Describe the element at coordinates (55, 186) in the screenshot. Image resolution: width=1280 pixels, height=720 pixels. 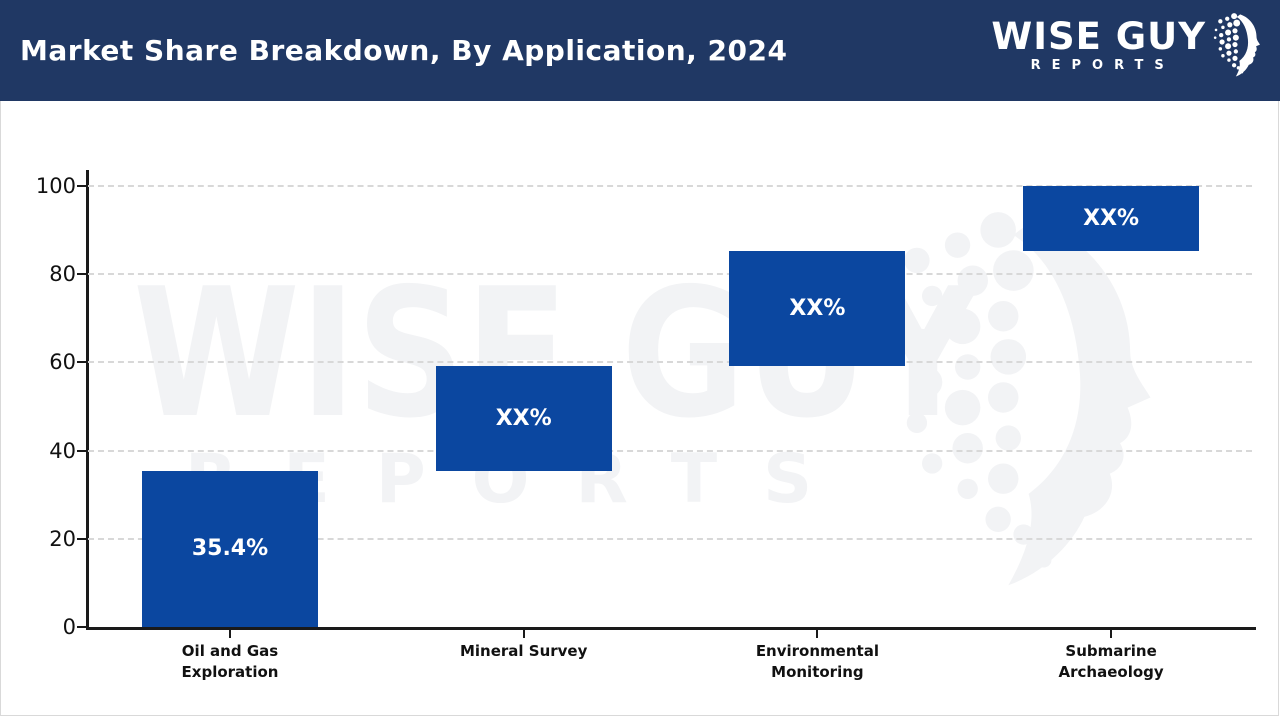
I see `y-tick-label: 100` at that location.